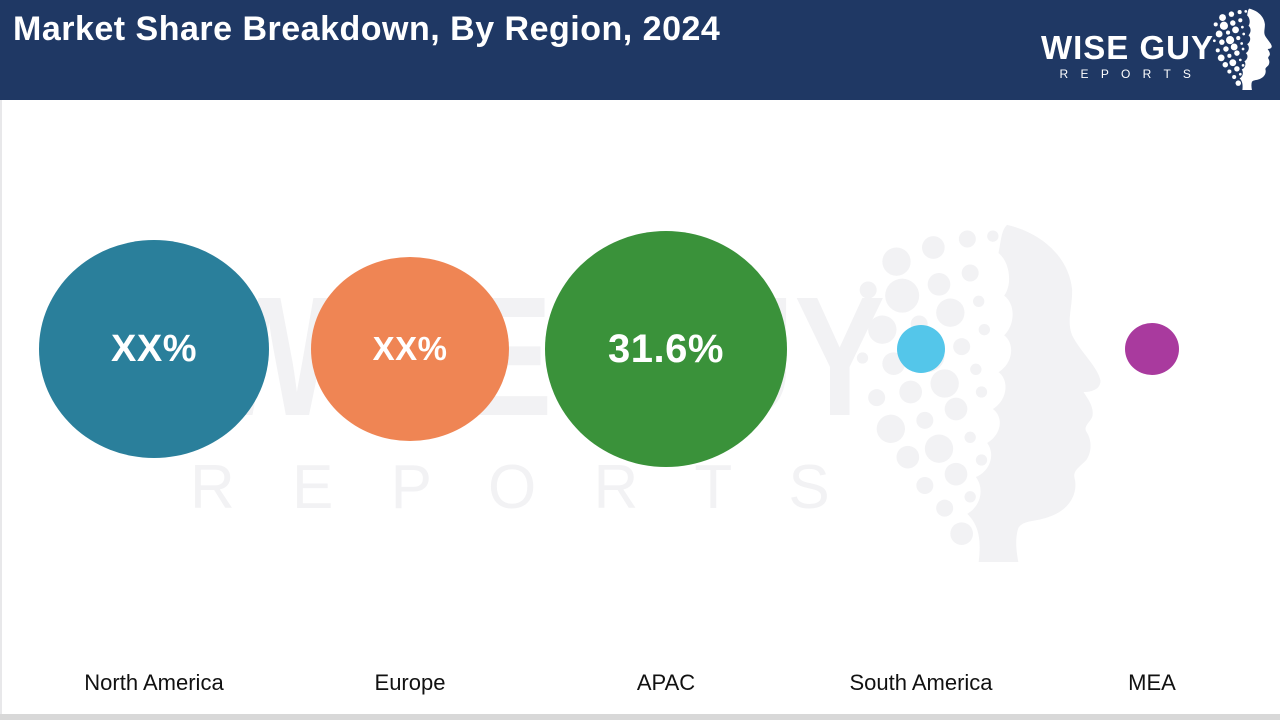 This screenshot has width=1280, height=720. I want to click on category-label-mea: MEA, so click(1152, 682).